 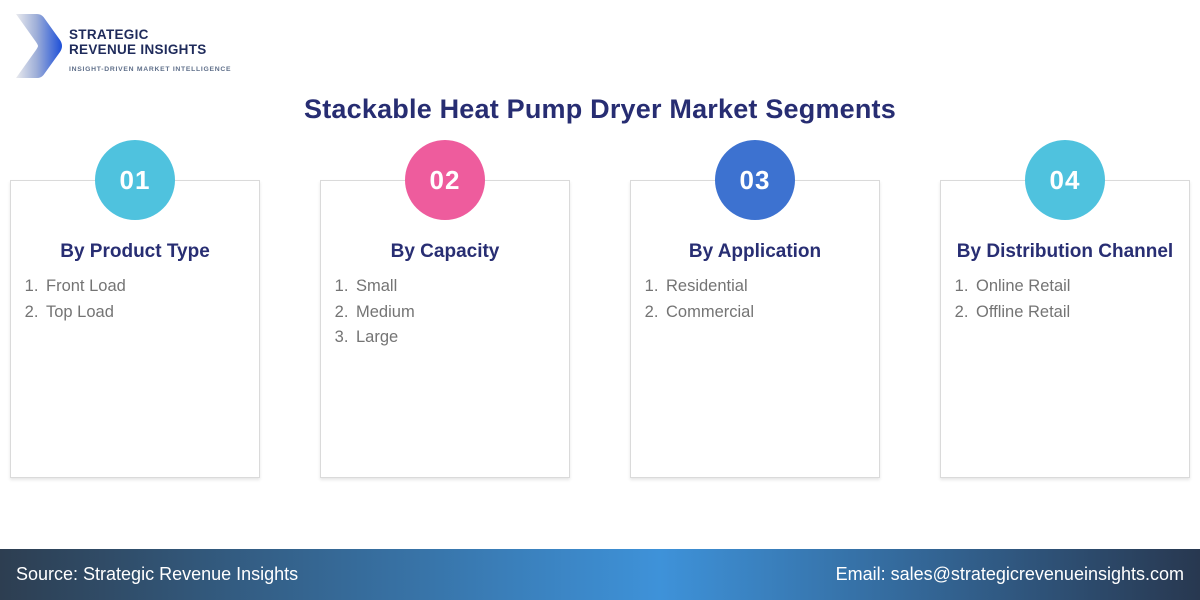 I want to click on segment-number: 04, so click(x=1065, y=179).